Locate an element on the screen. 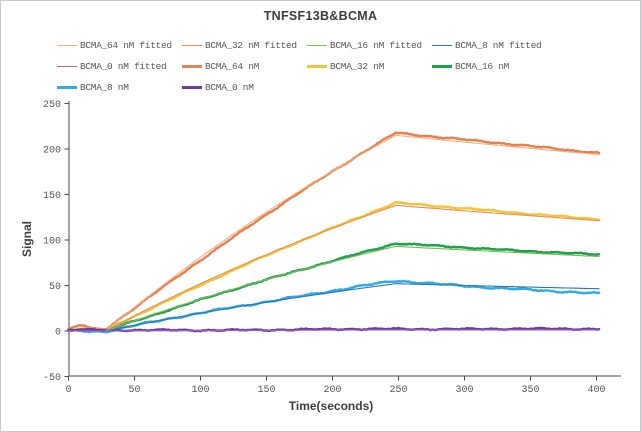  legend-item-label: BCMA_8 nM fitted is located at coordinates (498, 45).